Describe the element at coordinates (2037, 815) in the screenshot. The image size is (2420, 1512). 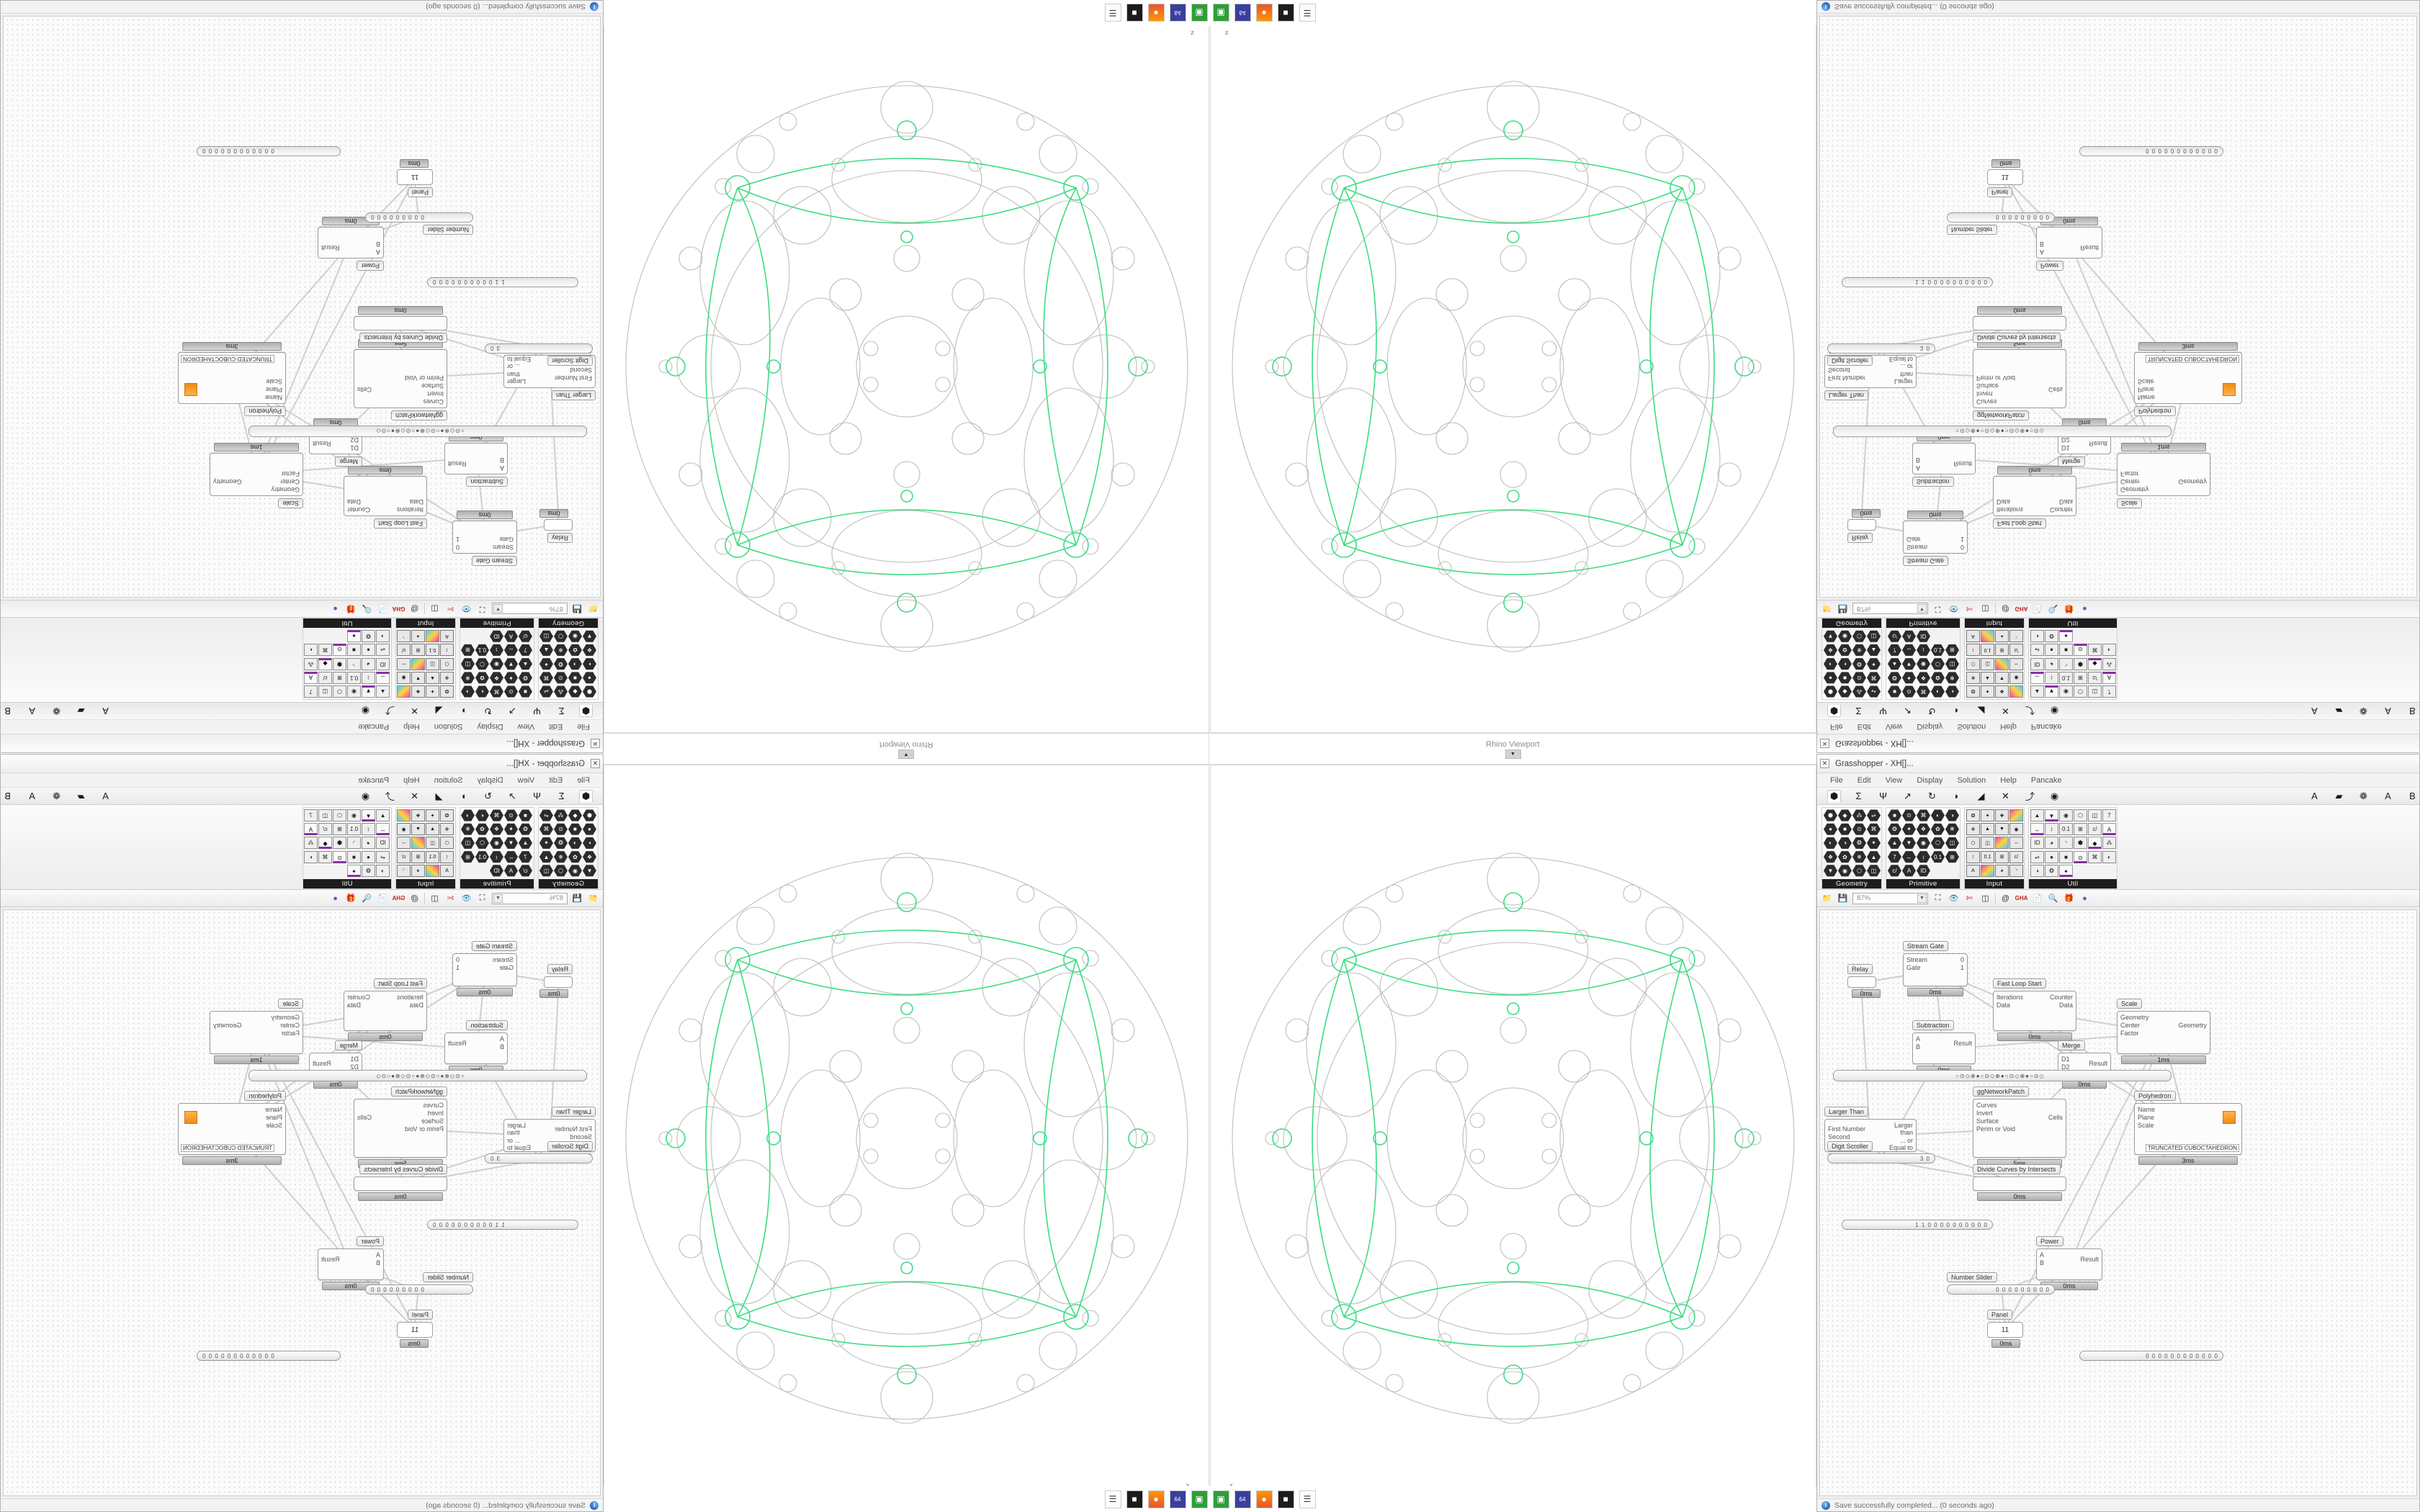
I see `component-icon-util-0-br: ▲` at that location.